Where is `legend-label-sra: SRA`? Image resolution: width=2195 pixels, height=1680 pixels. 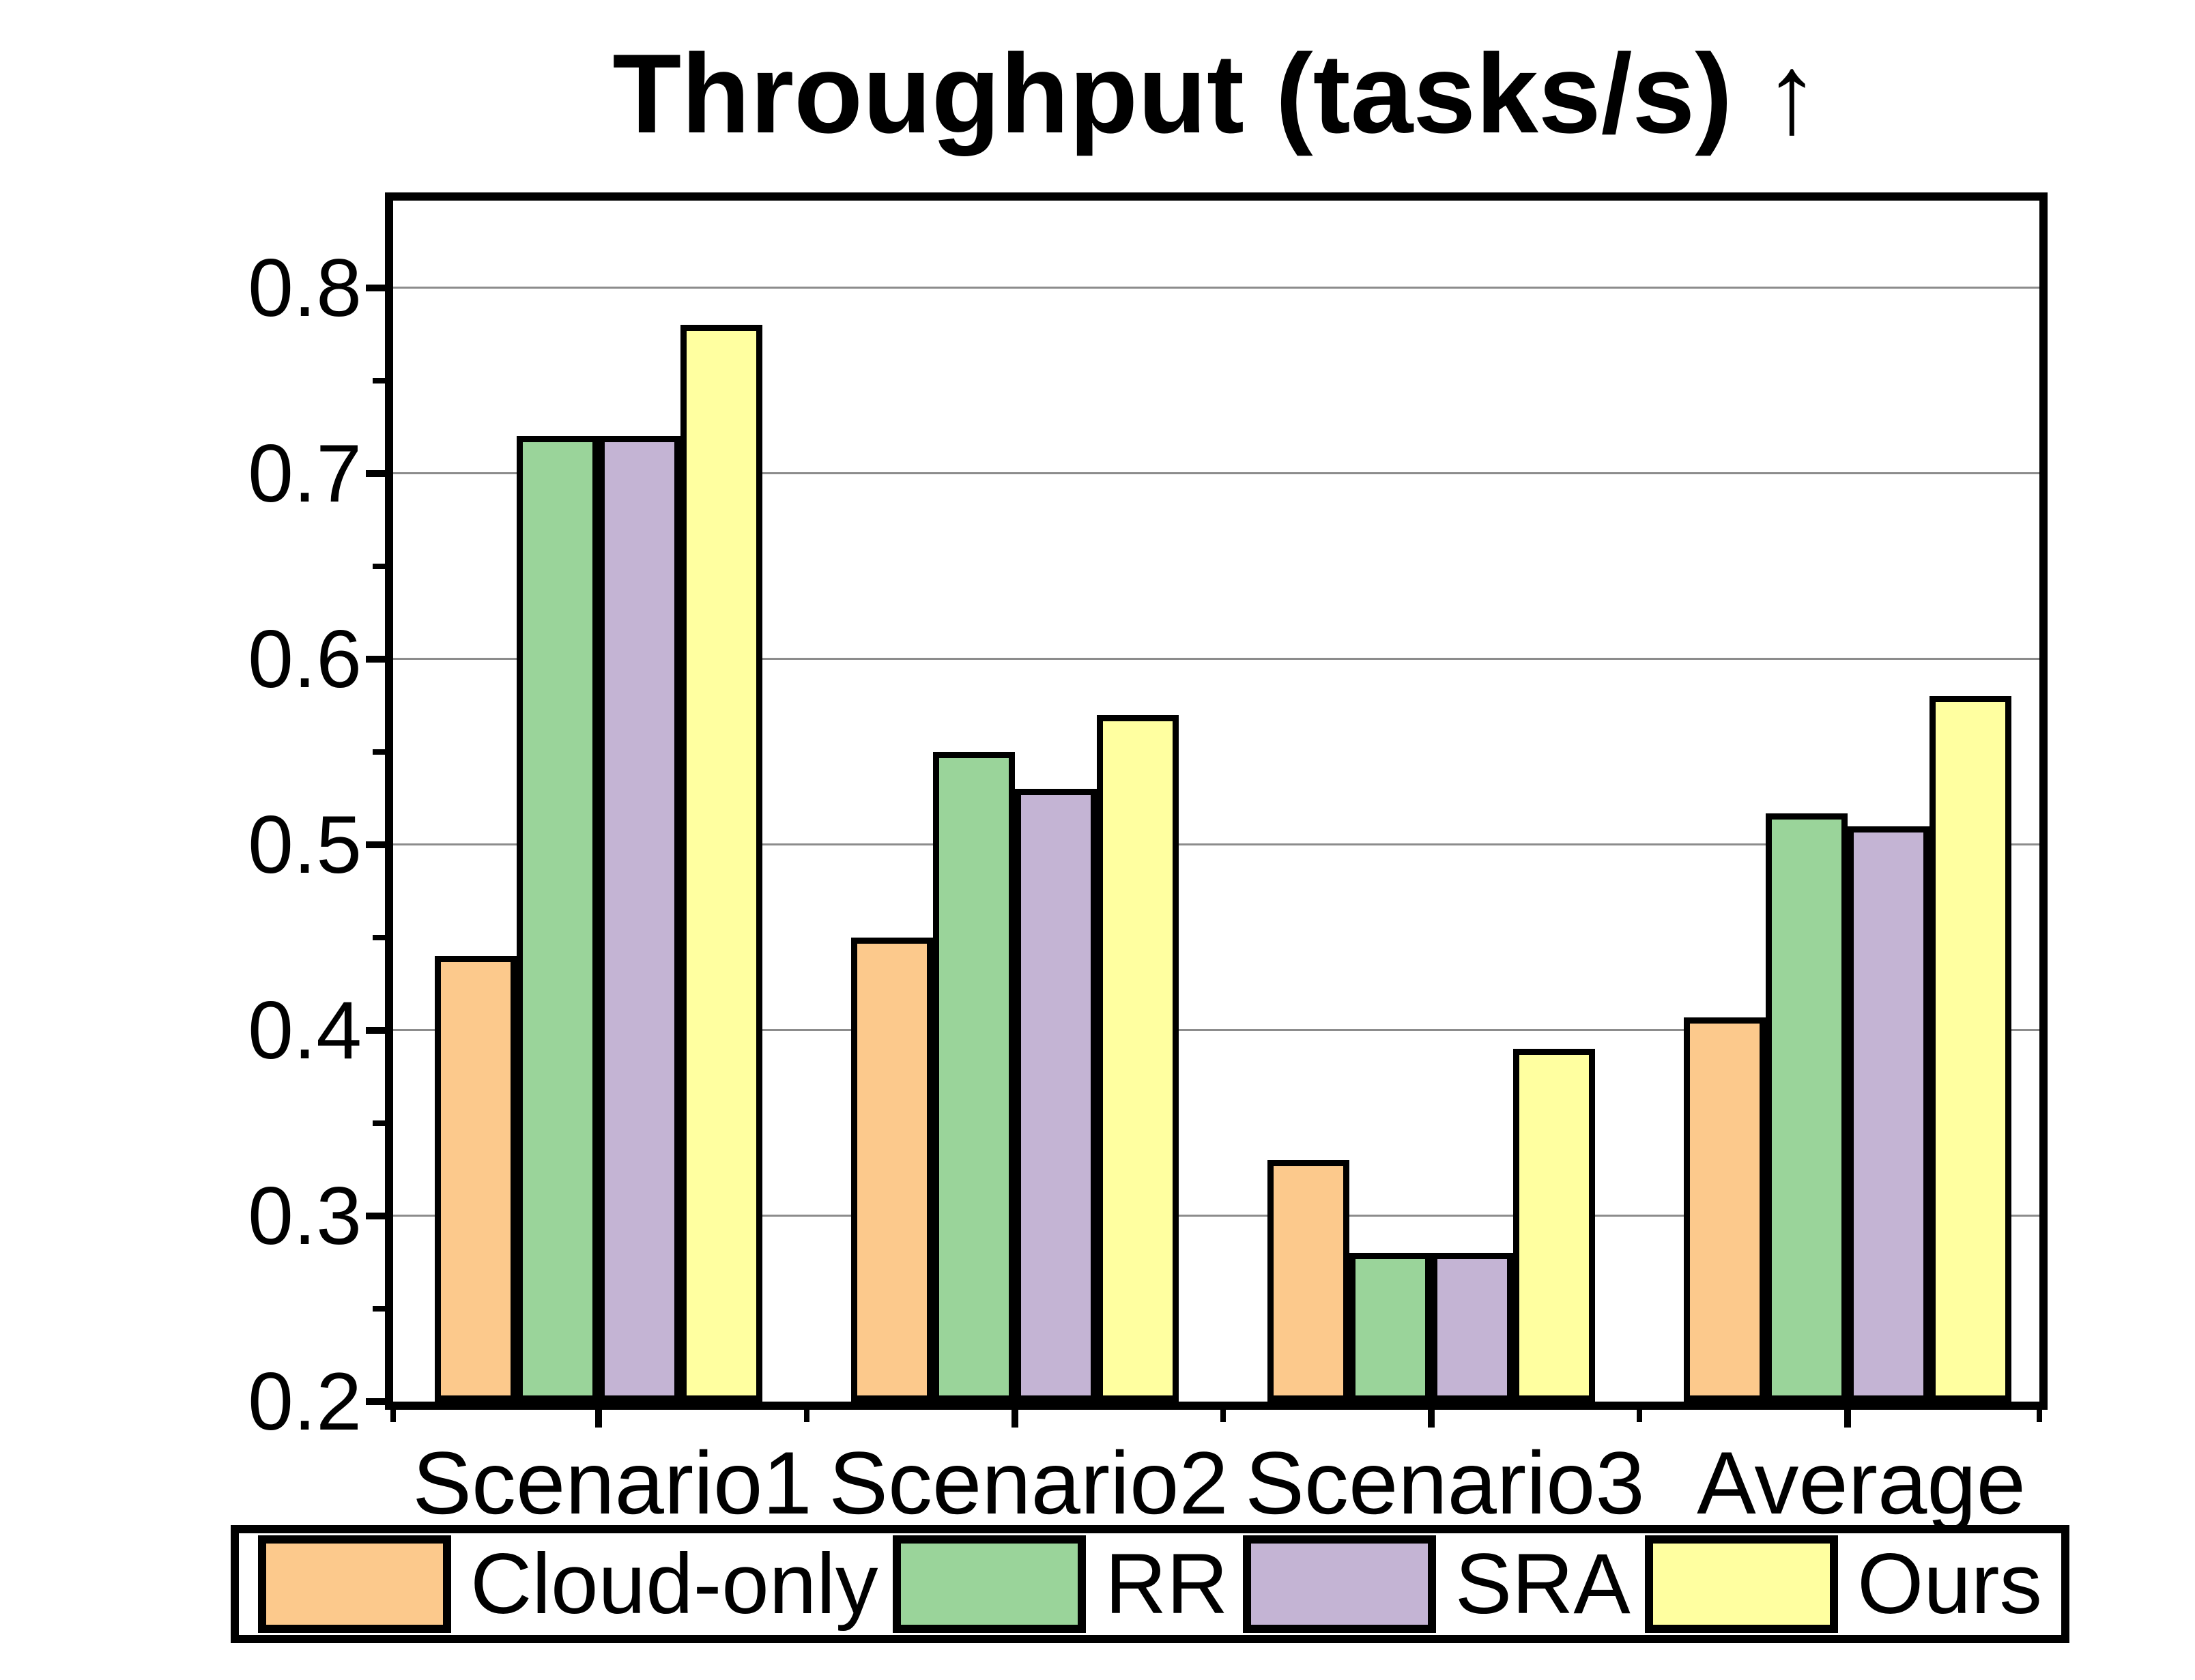
legend-label-sra: SRA is located at coordinates (1542, 1584).